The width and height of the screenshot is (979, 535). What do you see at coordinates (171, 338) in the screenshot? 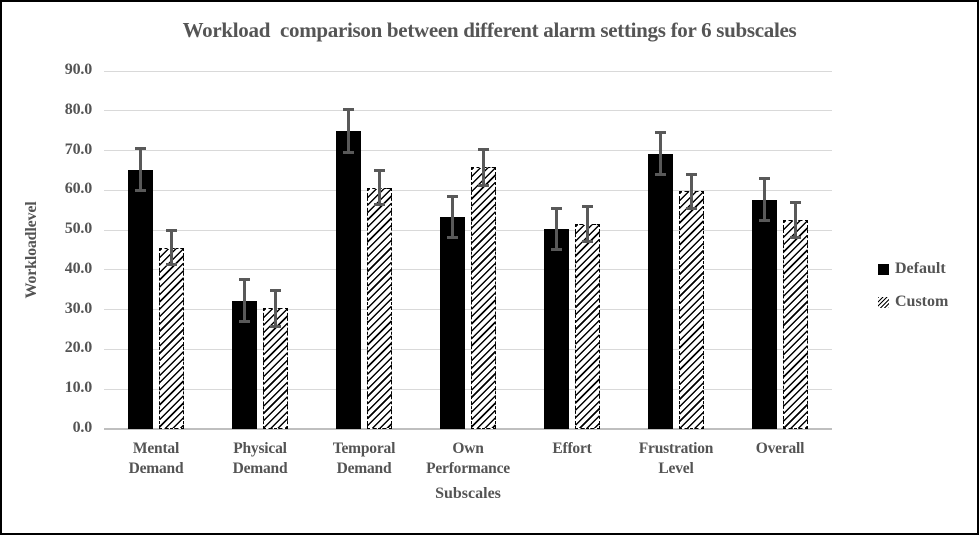
I see `bar-custom-mental-demand` at bounding box center [171, 338].